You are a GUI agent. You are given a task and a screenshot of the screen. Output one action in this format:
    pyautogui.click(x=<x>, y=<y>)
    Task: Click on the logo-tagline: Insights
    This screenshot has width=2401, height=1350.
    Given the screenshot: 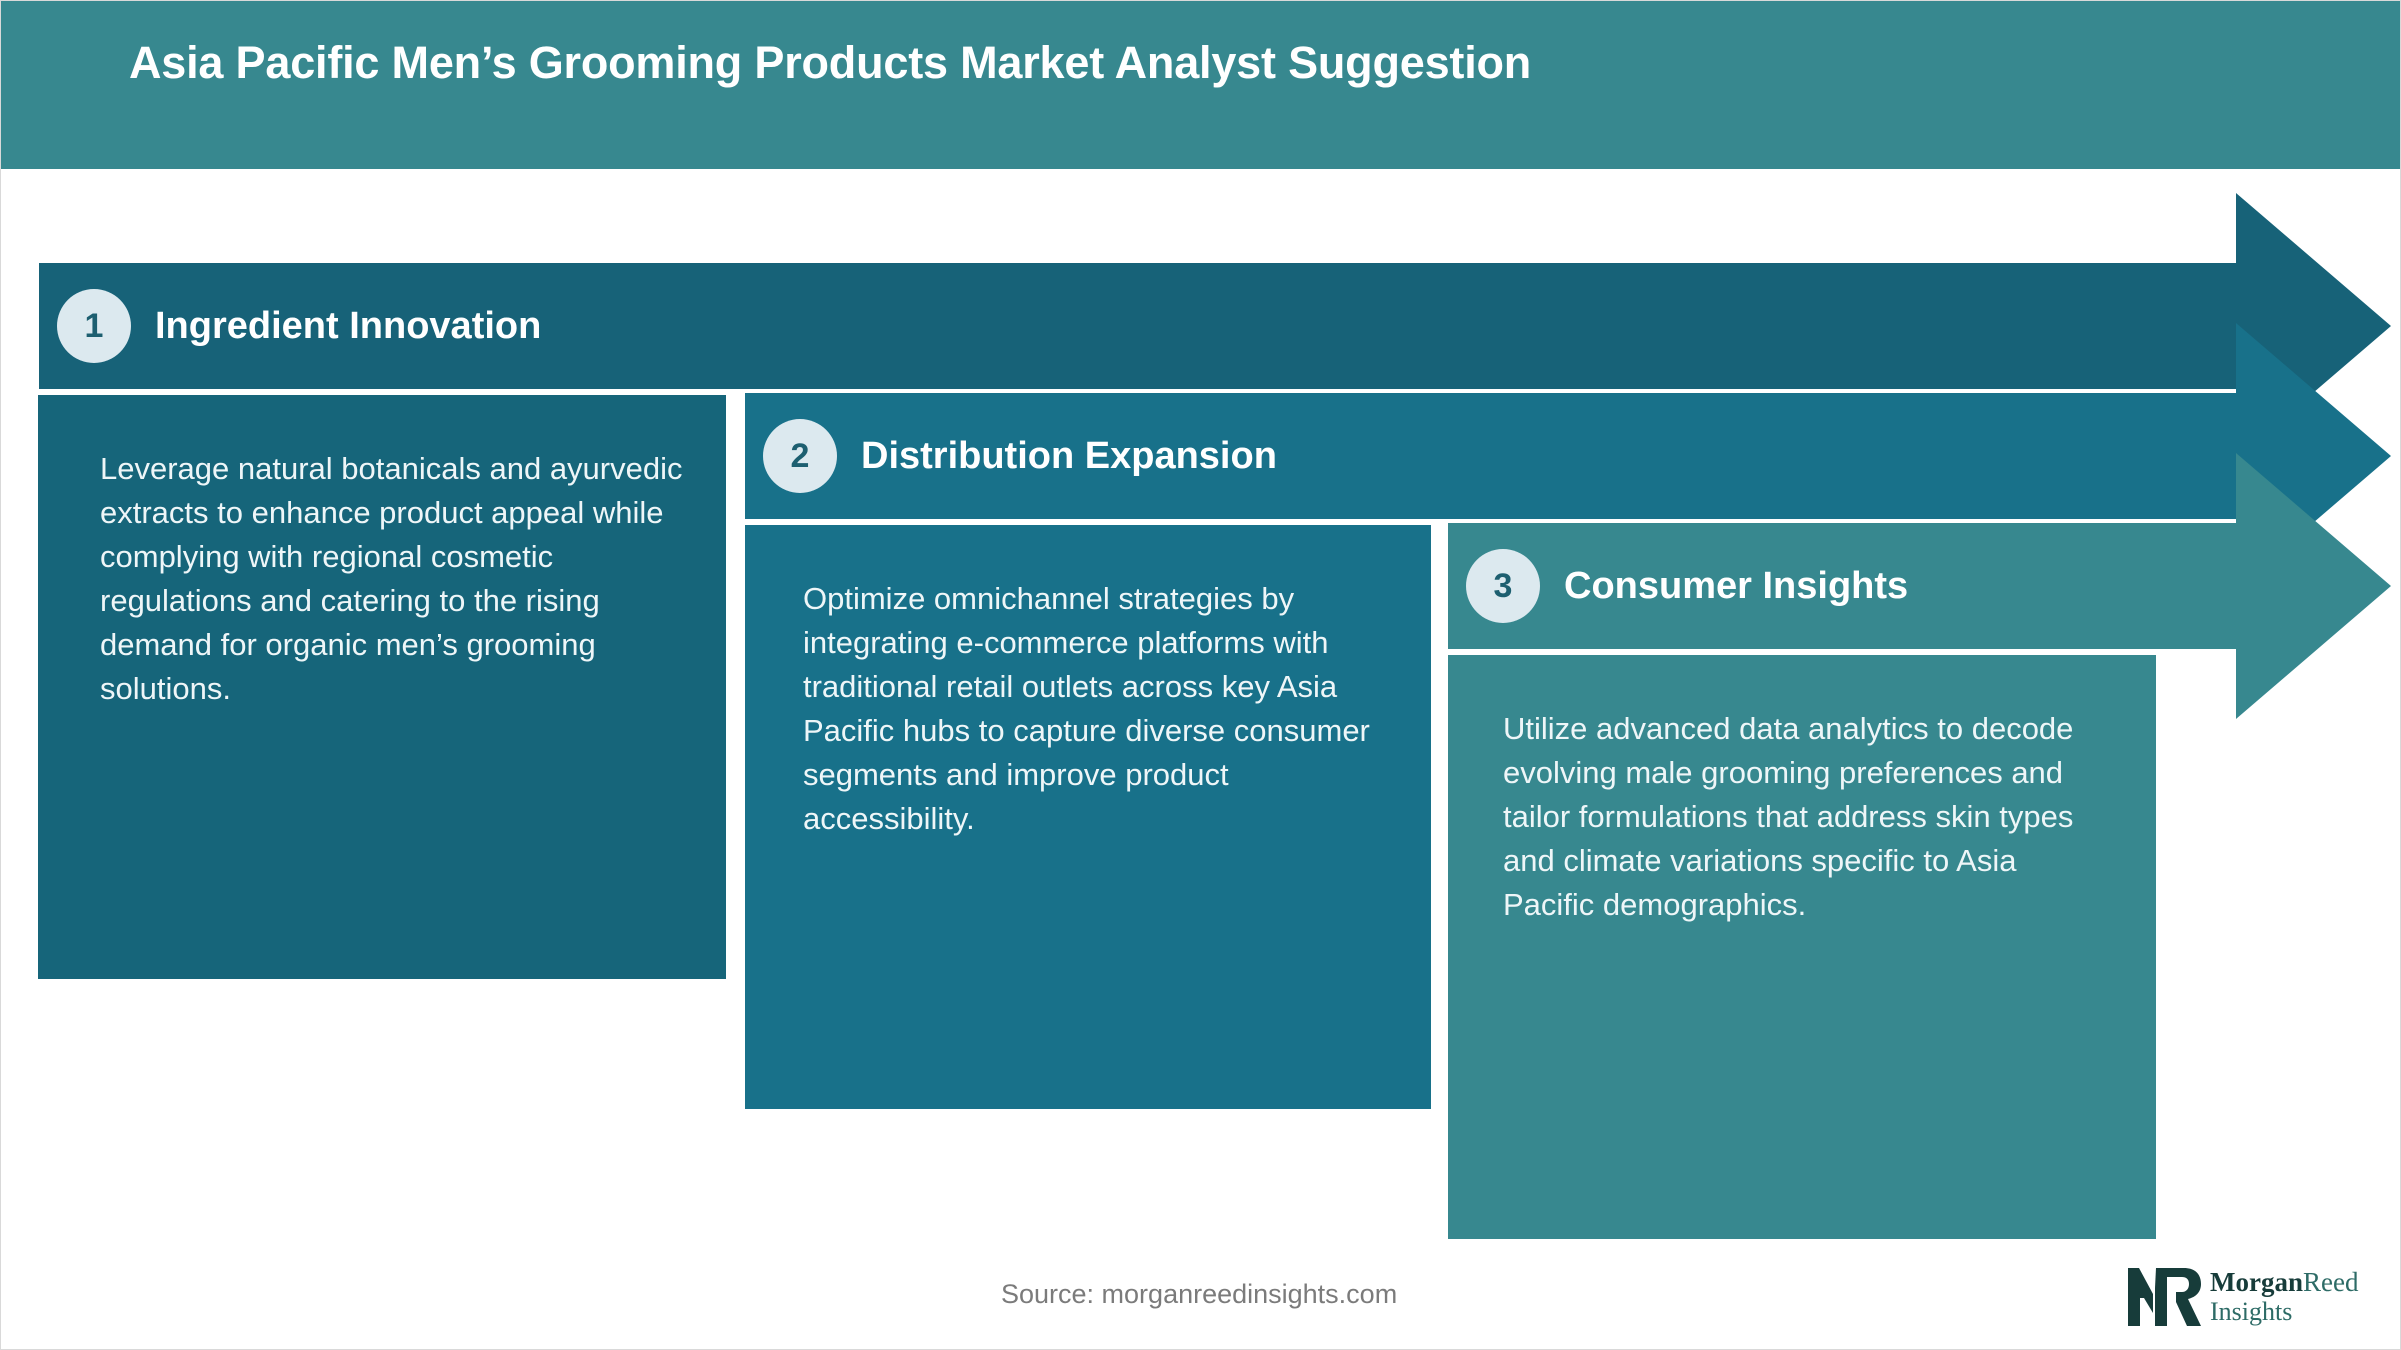 What is the action you would take?
    pyautogui.click(x=2251, y=1311)
    